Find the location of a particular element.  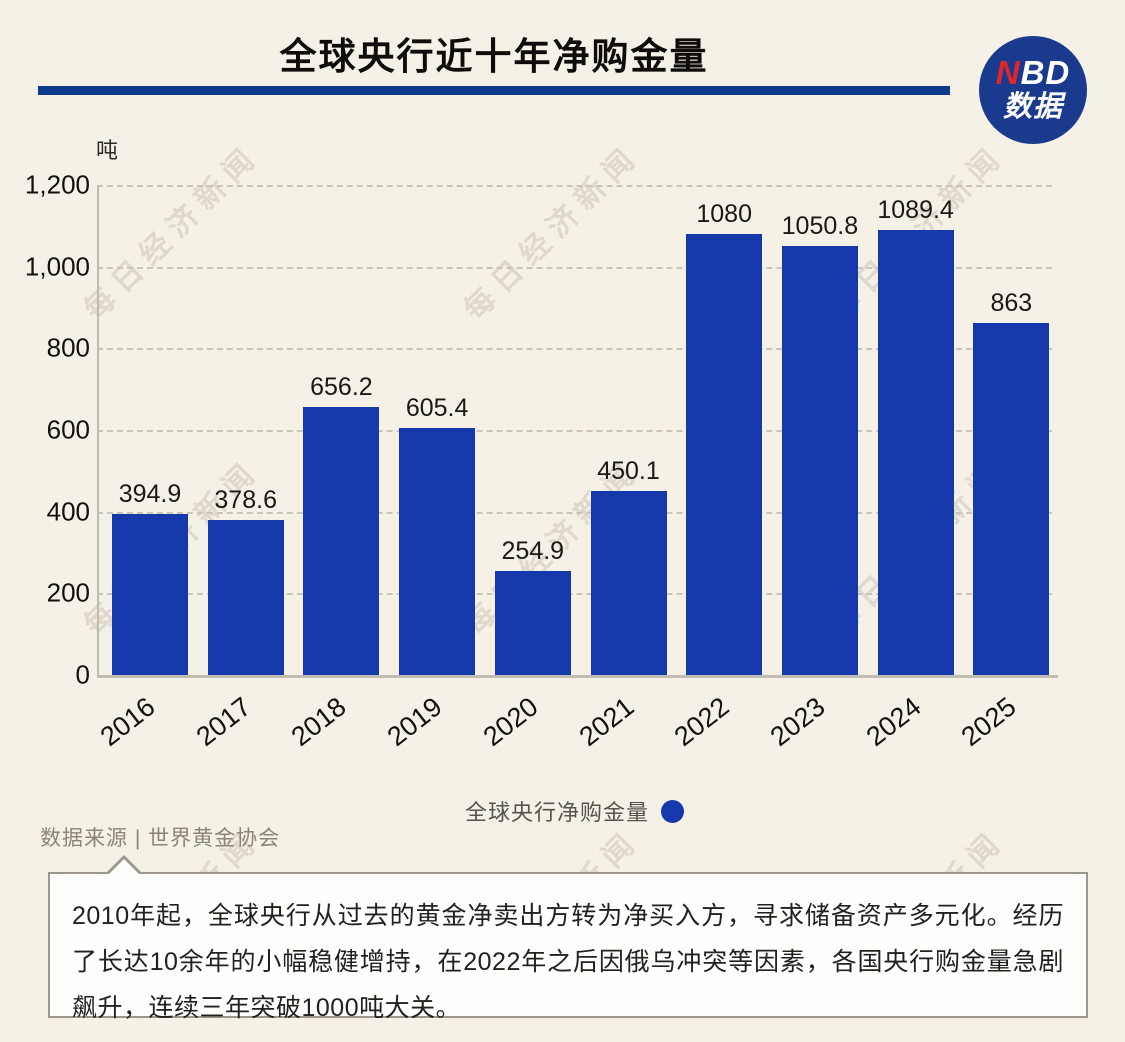

bar-2016 is located at coordinates (150, 594).